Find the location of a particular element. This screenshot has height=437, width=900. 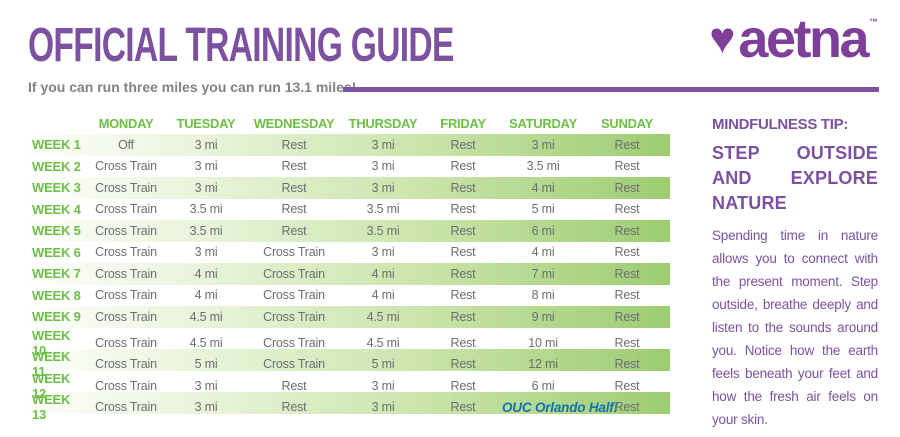

schedule-week-row: WEEK 1 Off 3 mi Rest 3 mi Rest 3 mi Rest is located at coordinates (350, 145).